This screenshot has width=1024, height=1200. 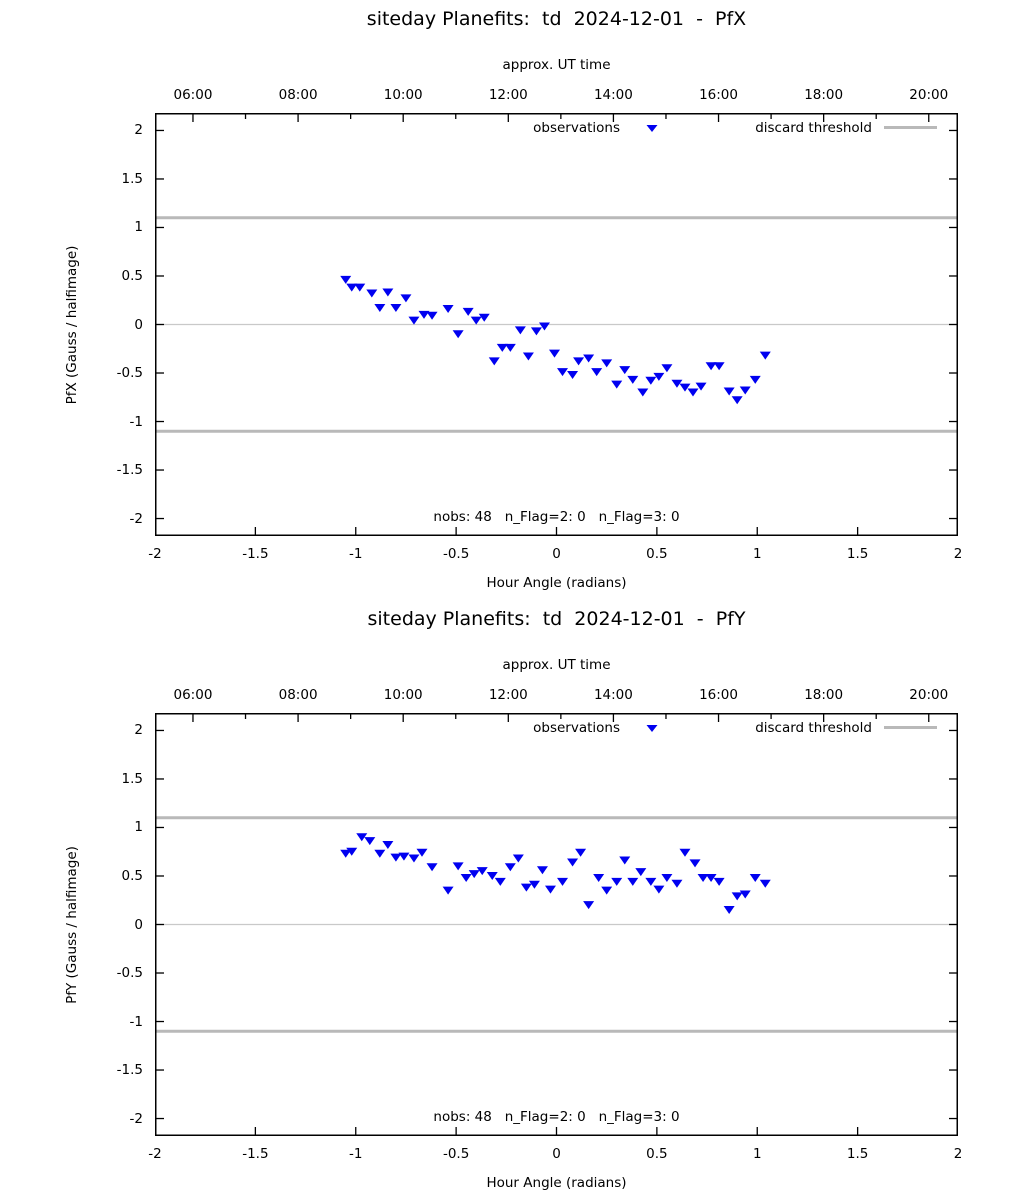 What do you see at coordinates (72, 325) in the screenshot?
I see `y-axis-title: PfX (Gauss / halfimage)` at bounding box center [72, 325].